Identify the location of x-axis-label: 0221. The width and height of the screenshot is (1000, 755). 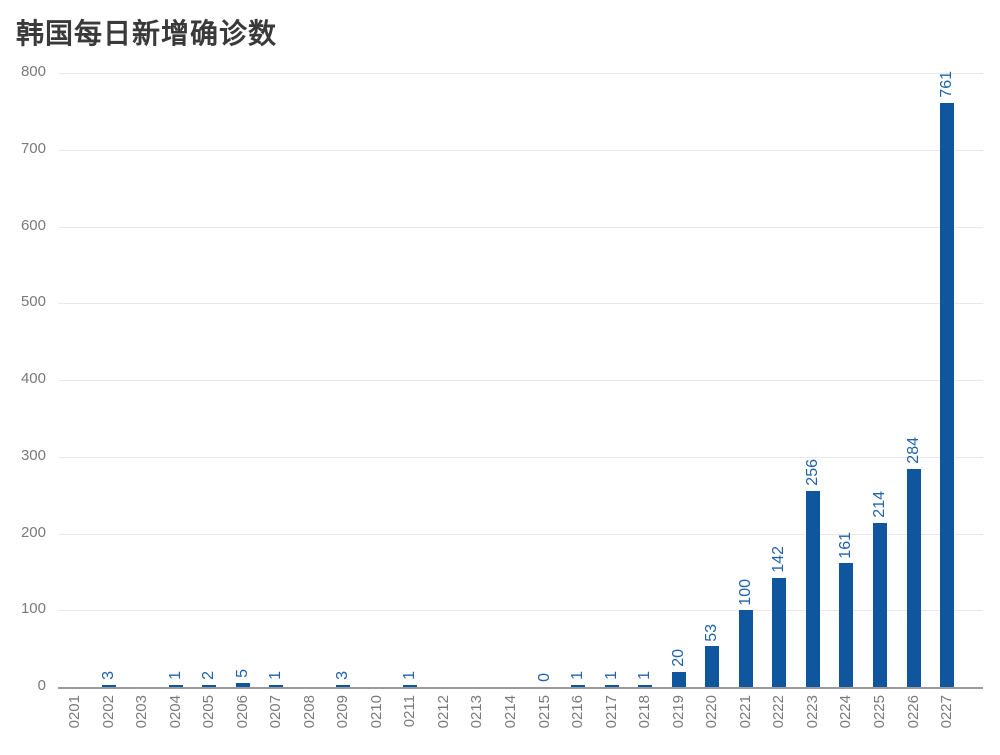
(745, 712).